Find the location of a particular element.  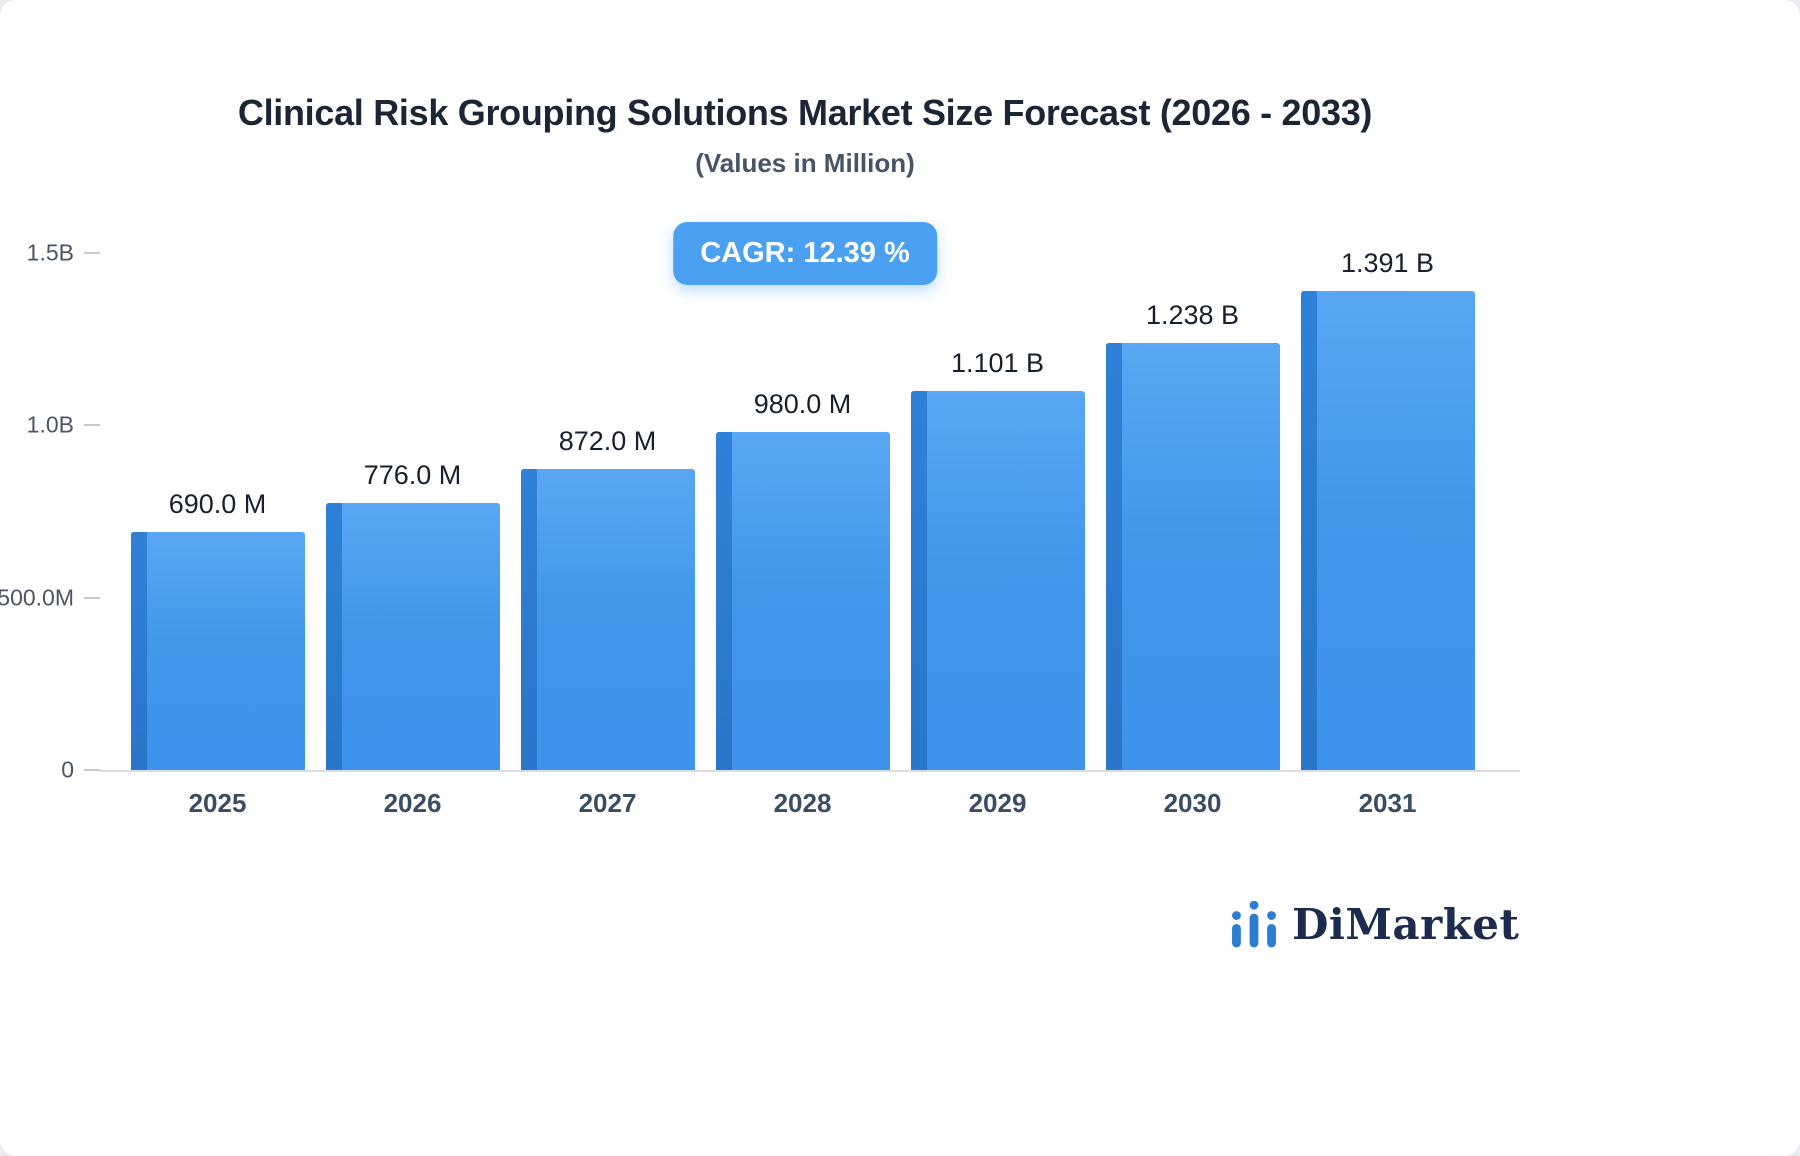

x-axis-label: 2030 is located at coordinates (1192, 803).